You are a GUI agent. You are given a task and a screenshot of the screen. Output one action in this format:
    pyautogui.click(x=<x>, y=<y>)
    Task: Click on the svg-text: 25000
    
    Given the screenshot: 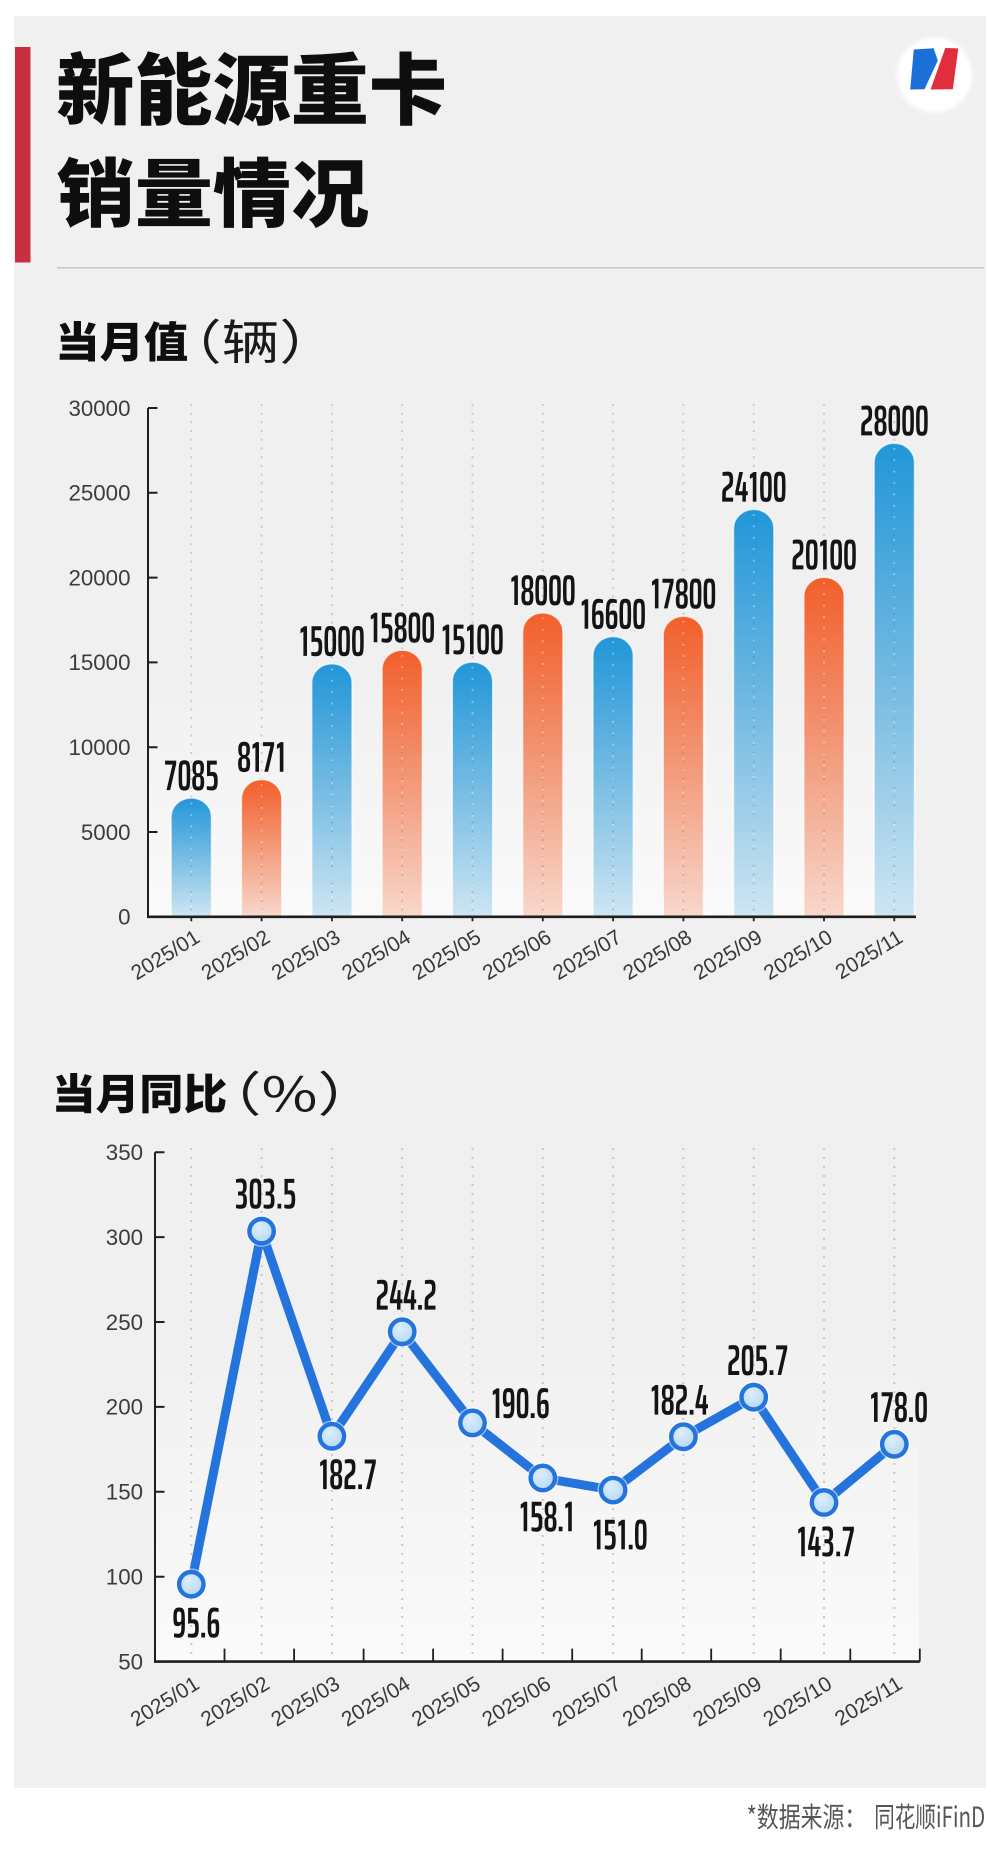 What is the action you would take?
    pyautogui.click(x=99, y=493)
    